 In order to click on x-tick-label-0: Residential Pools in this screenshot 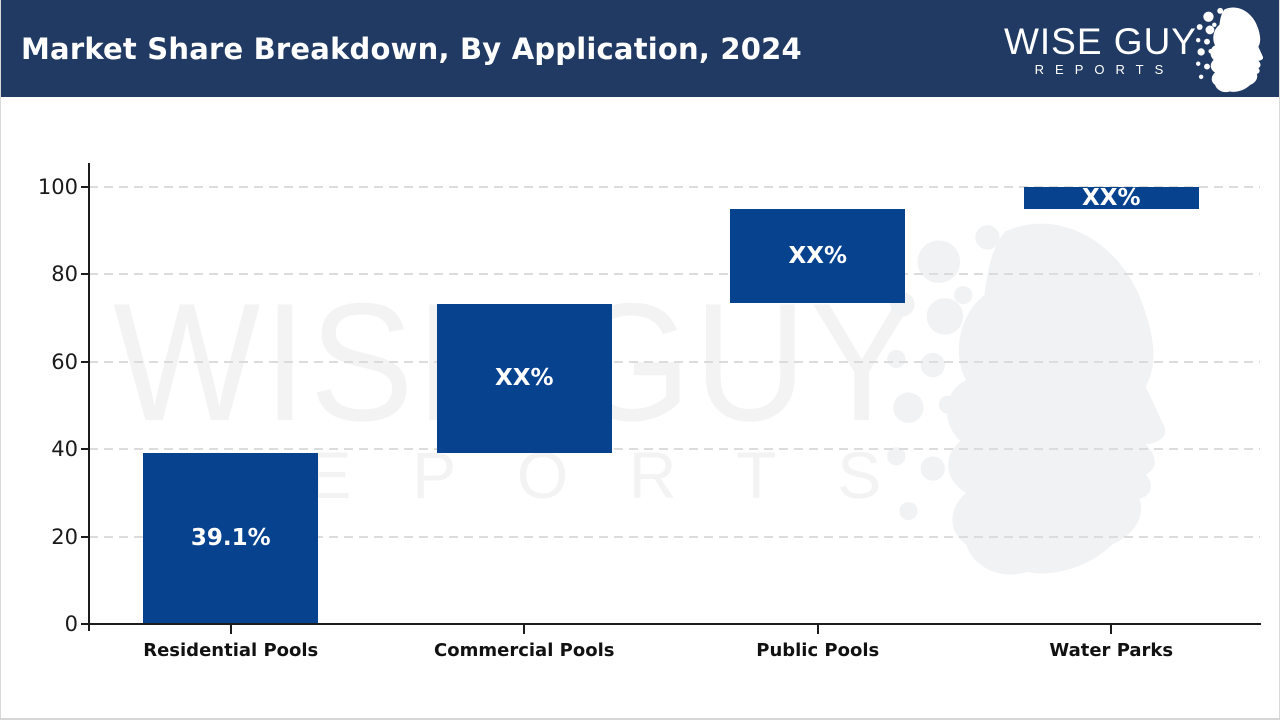, I will do `click(231, 650)`.